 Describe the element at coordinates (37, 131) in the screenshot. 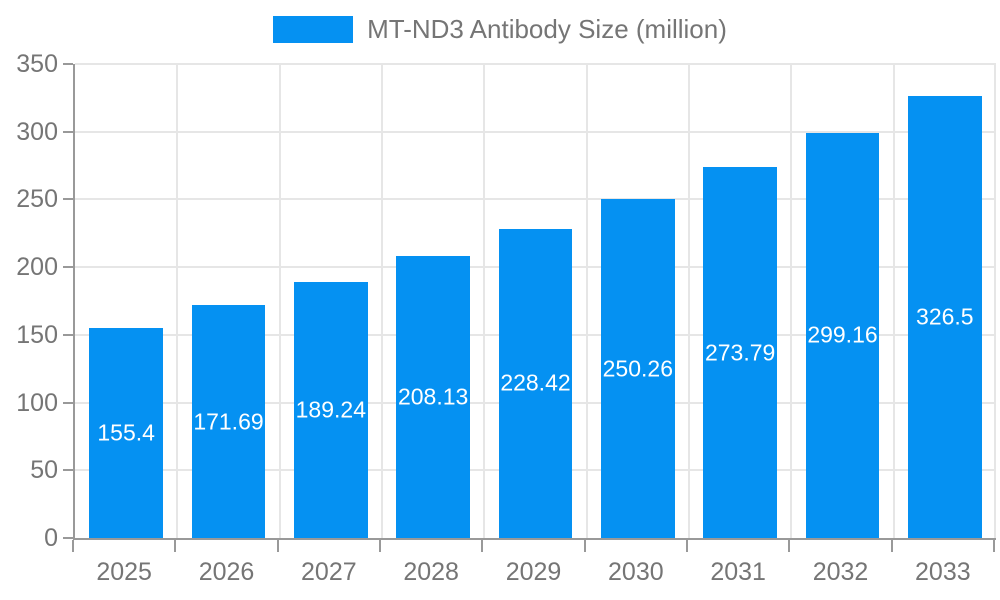

I see `y-tick-label: 300` at that location.